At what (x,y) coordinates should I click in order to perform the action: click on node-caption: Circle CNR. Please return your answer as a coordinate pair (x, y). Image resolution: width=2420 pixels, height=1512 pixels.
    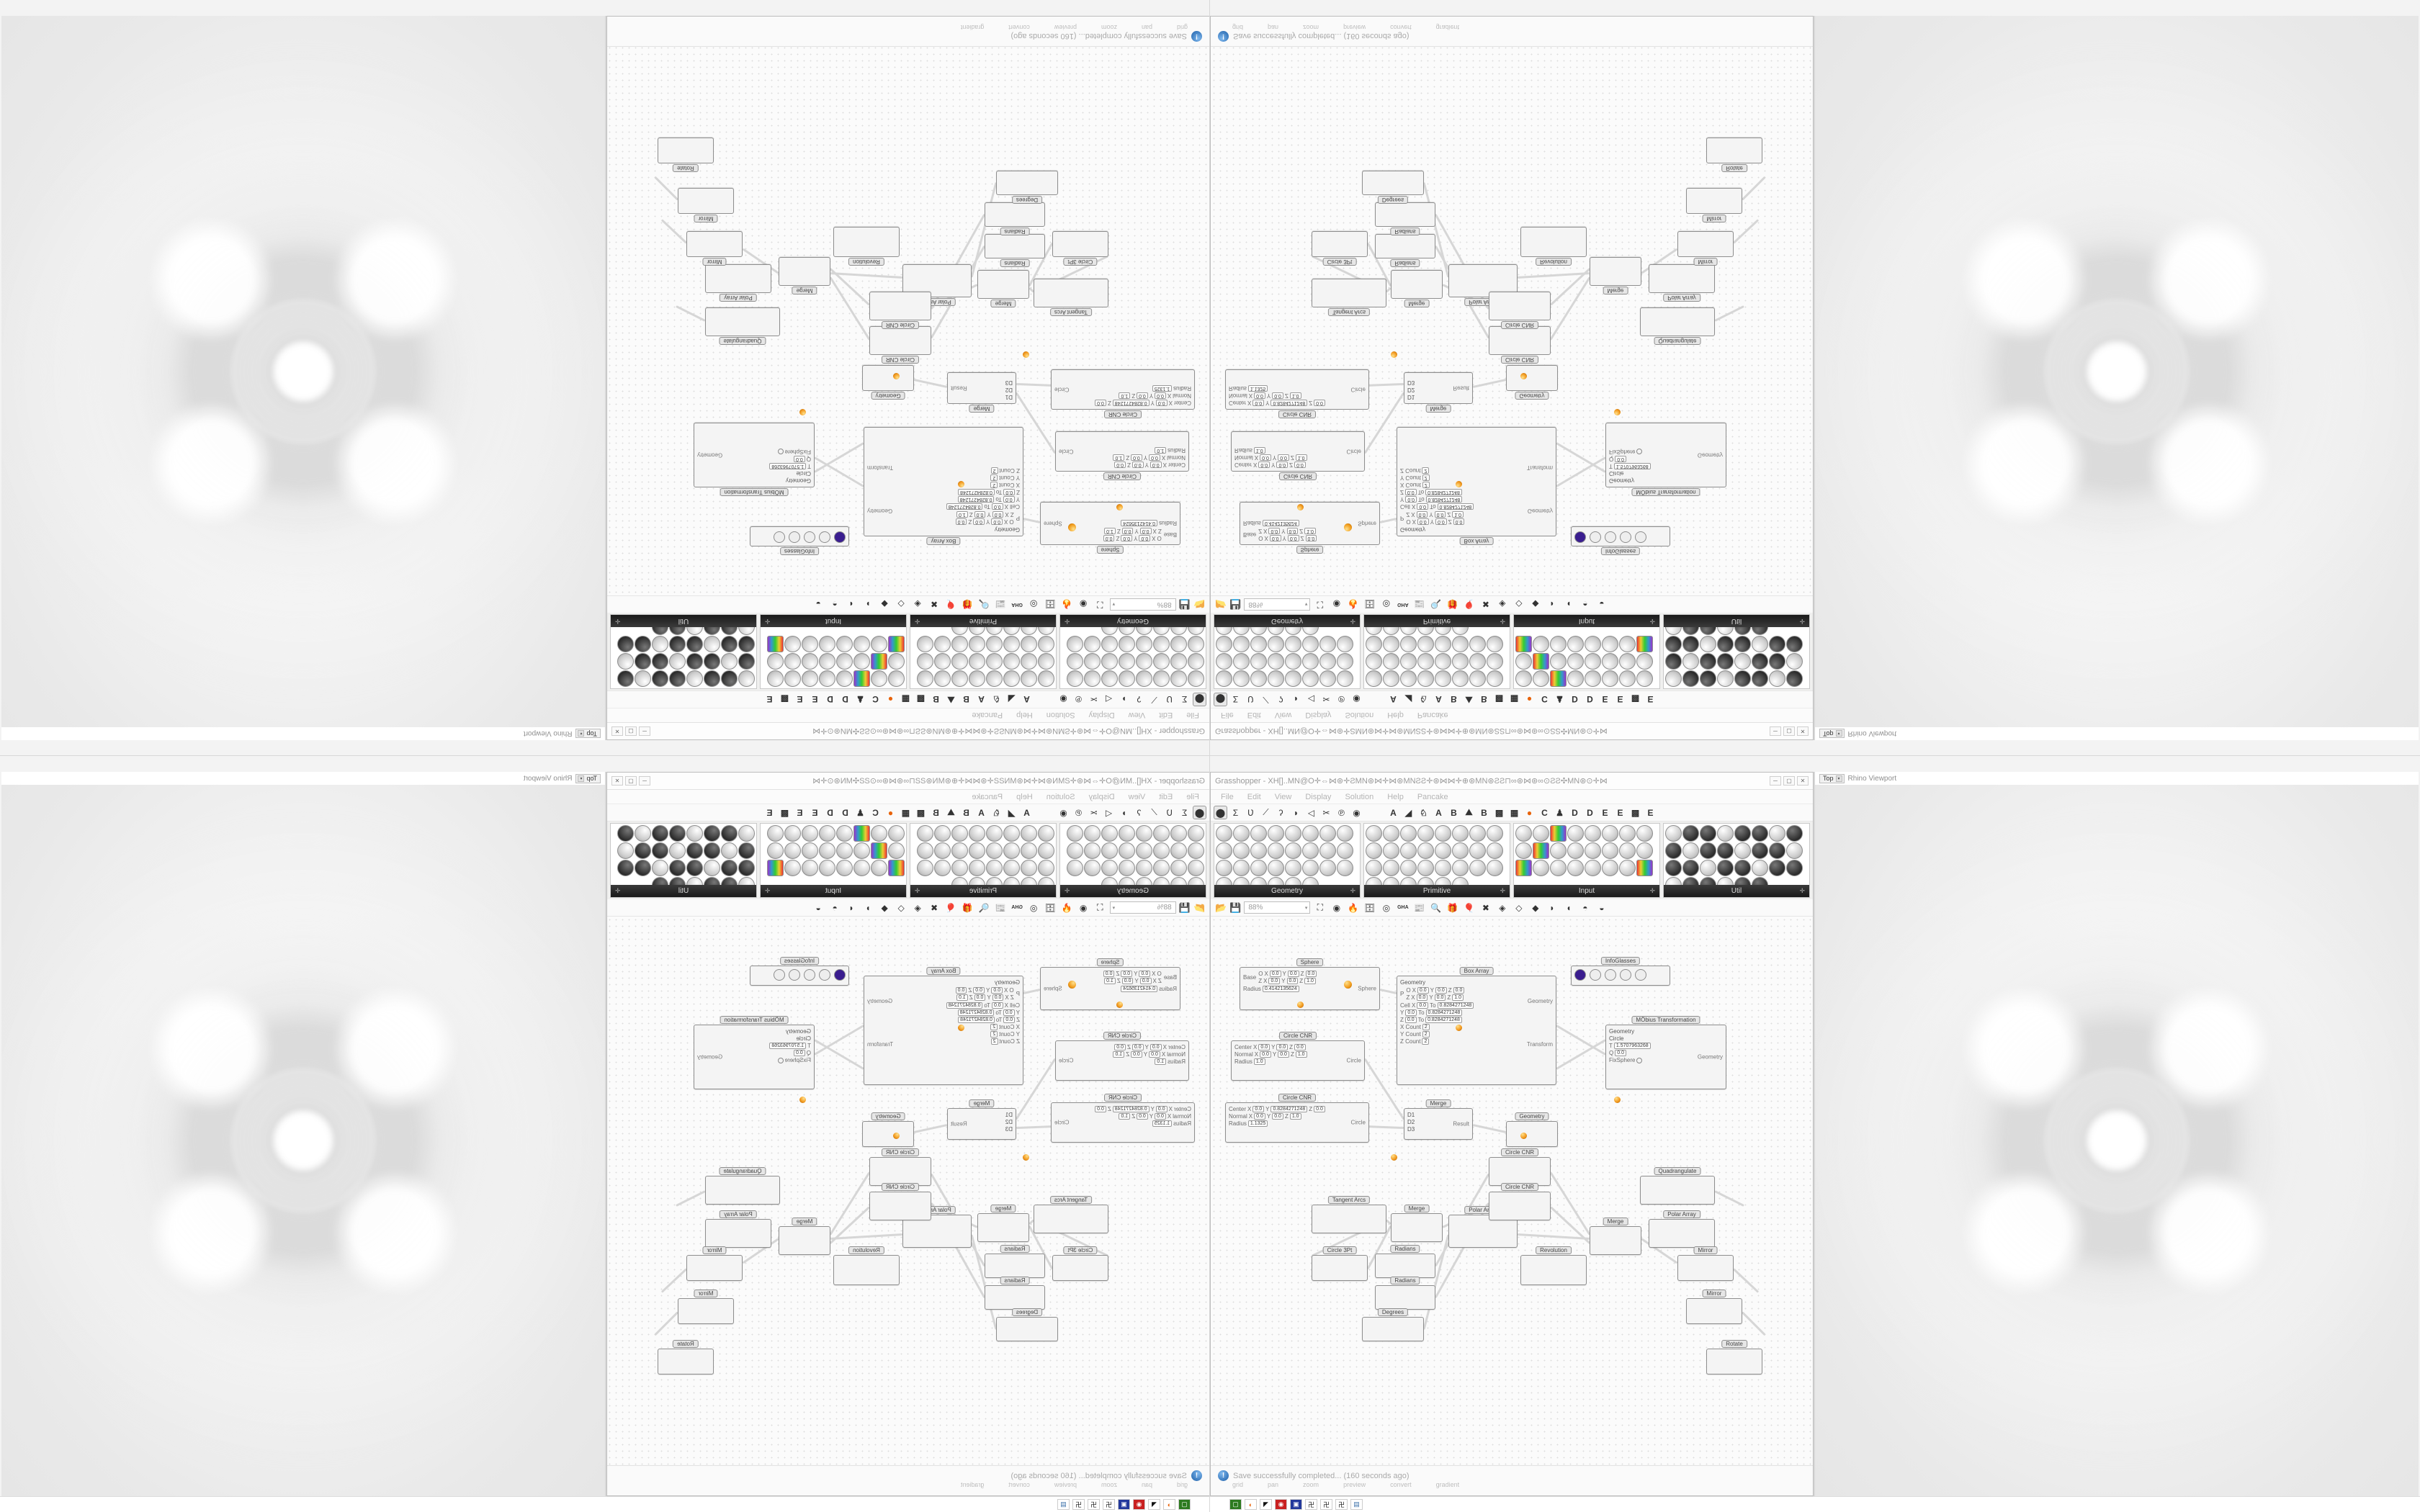
    Looking at the image, I should click on (1123, 1098).